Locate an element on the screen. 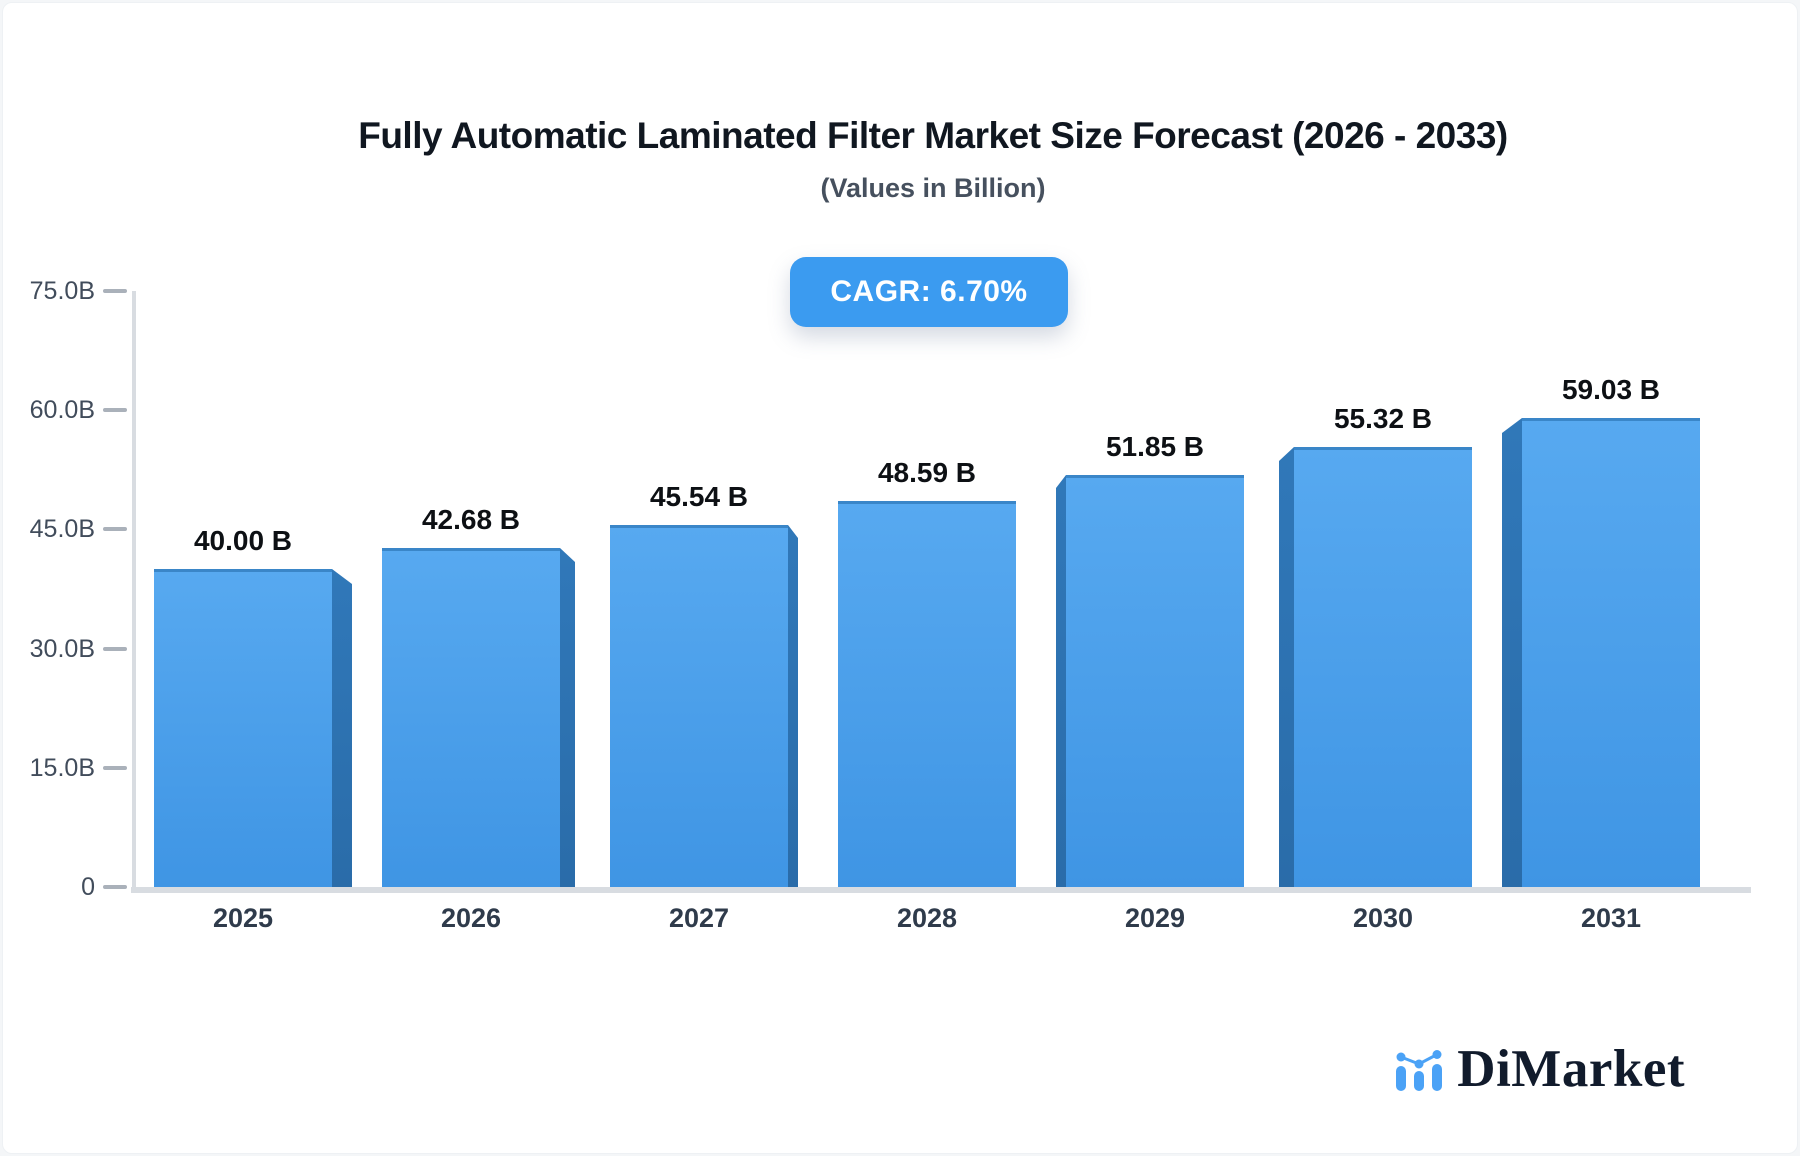 The height and width of the screenshot is (1156, 1800). x-axis-label: 2031 is located at coordinates (1611, 918).